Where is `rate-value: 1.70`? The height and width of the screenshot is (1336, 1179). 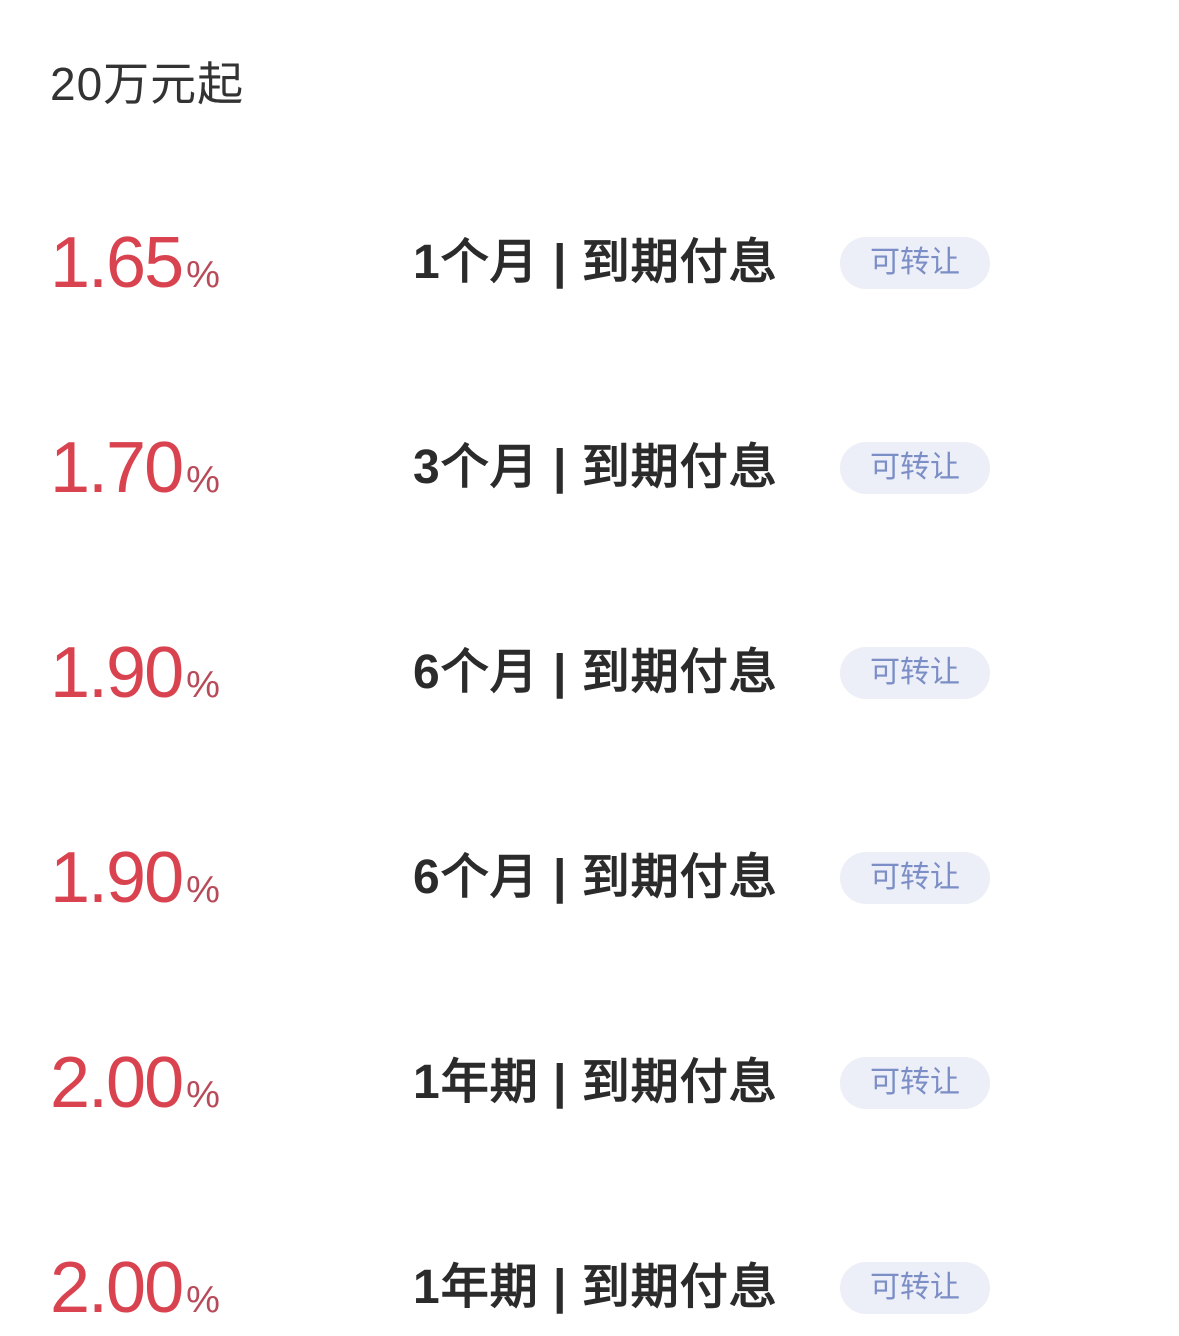 rate-value: 1.70 is located at coordinates (117, 467).